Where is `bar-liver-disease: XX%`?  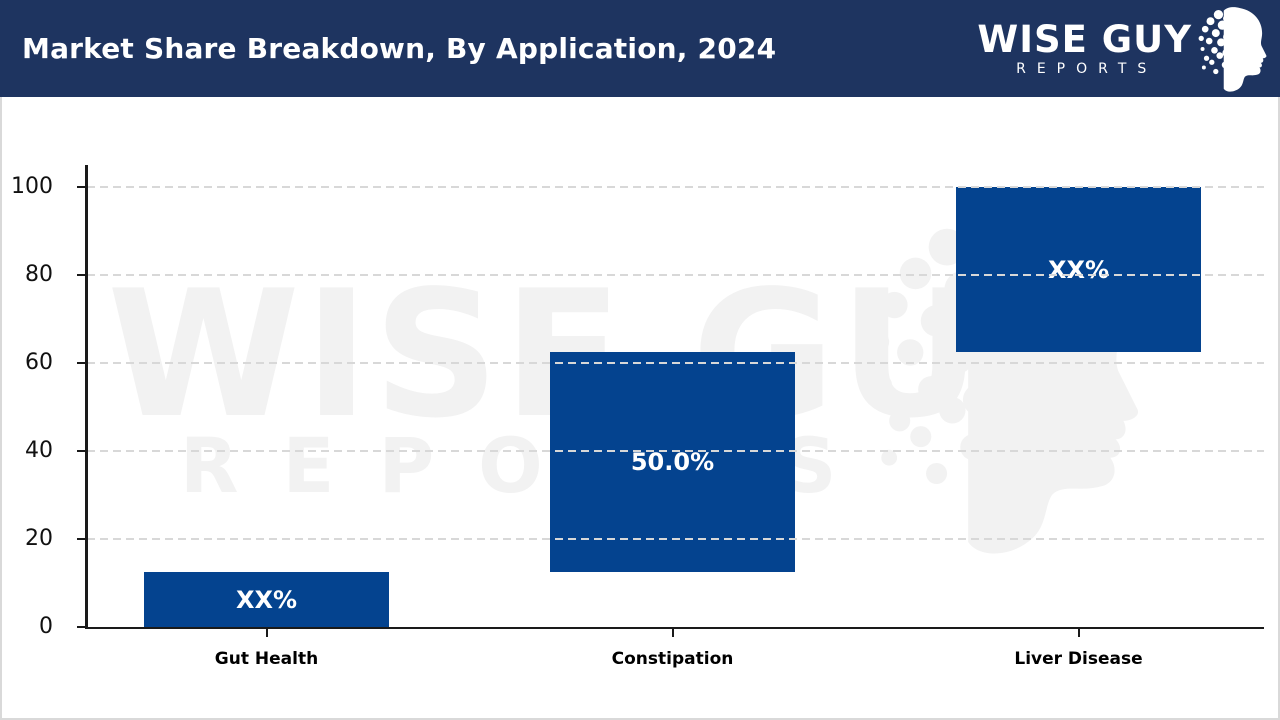 bar-liver-disease: XX% is located at coordinates (1078, 269).